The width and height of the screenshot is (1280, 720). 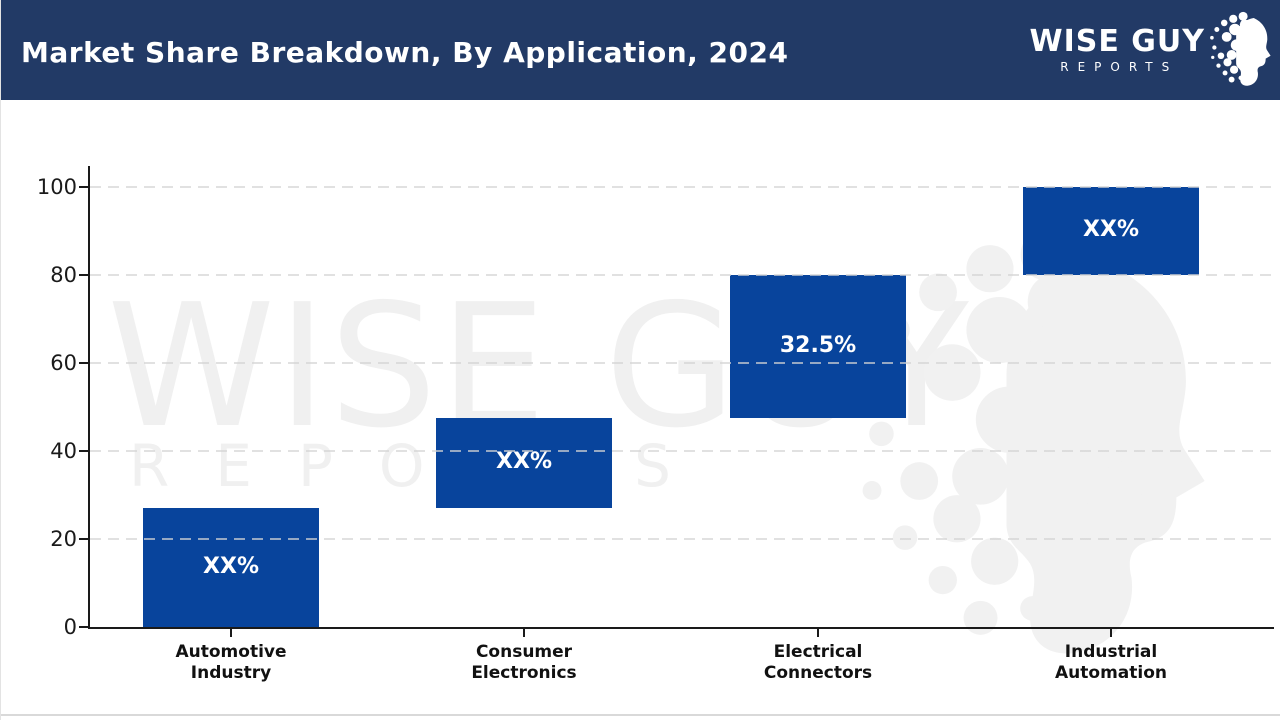 I want to click on brand-subtitle-text: REPORTS, so click(x=1119, y=67).